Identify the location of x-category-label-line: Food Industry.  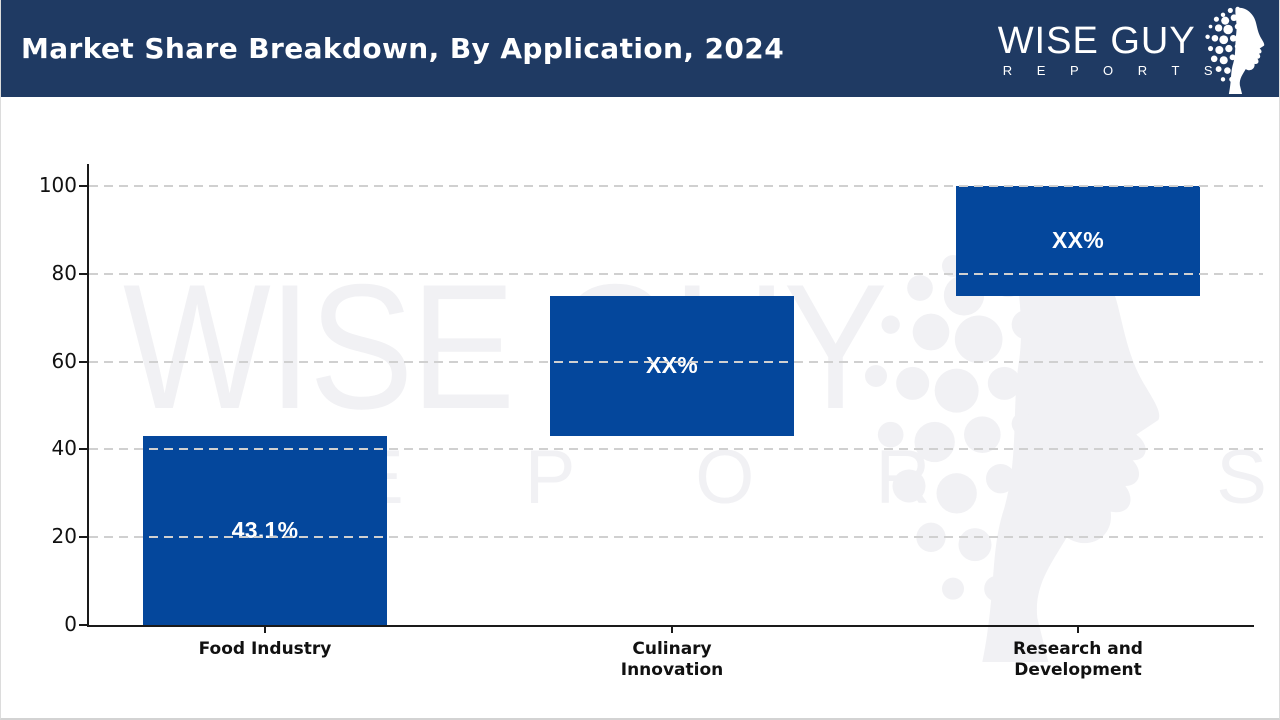
(265, 649).